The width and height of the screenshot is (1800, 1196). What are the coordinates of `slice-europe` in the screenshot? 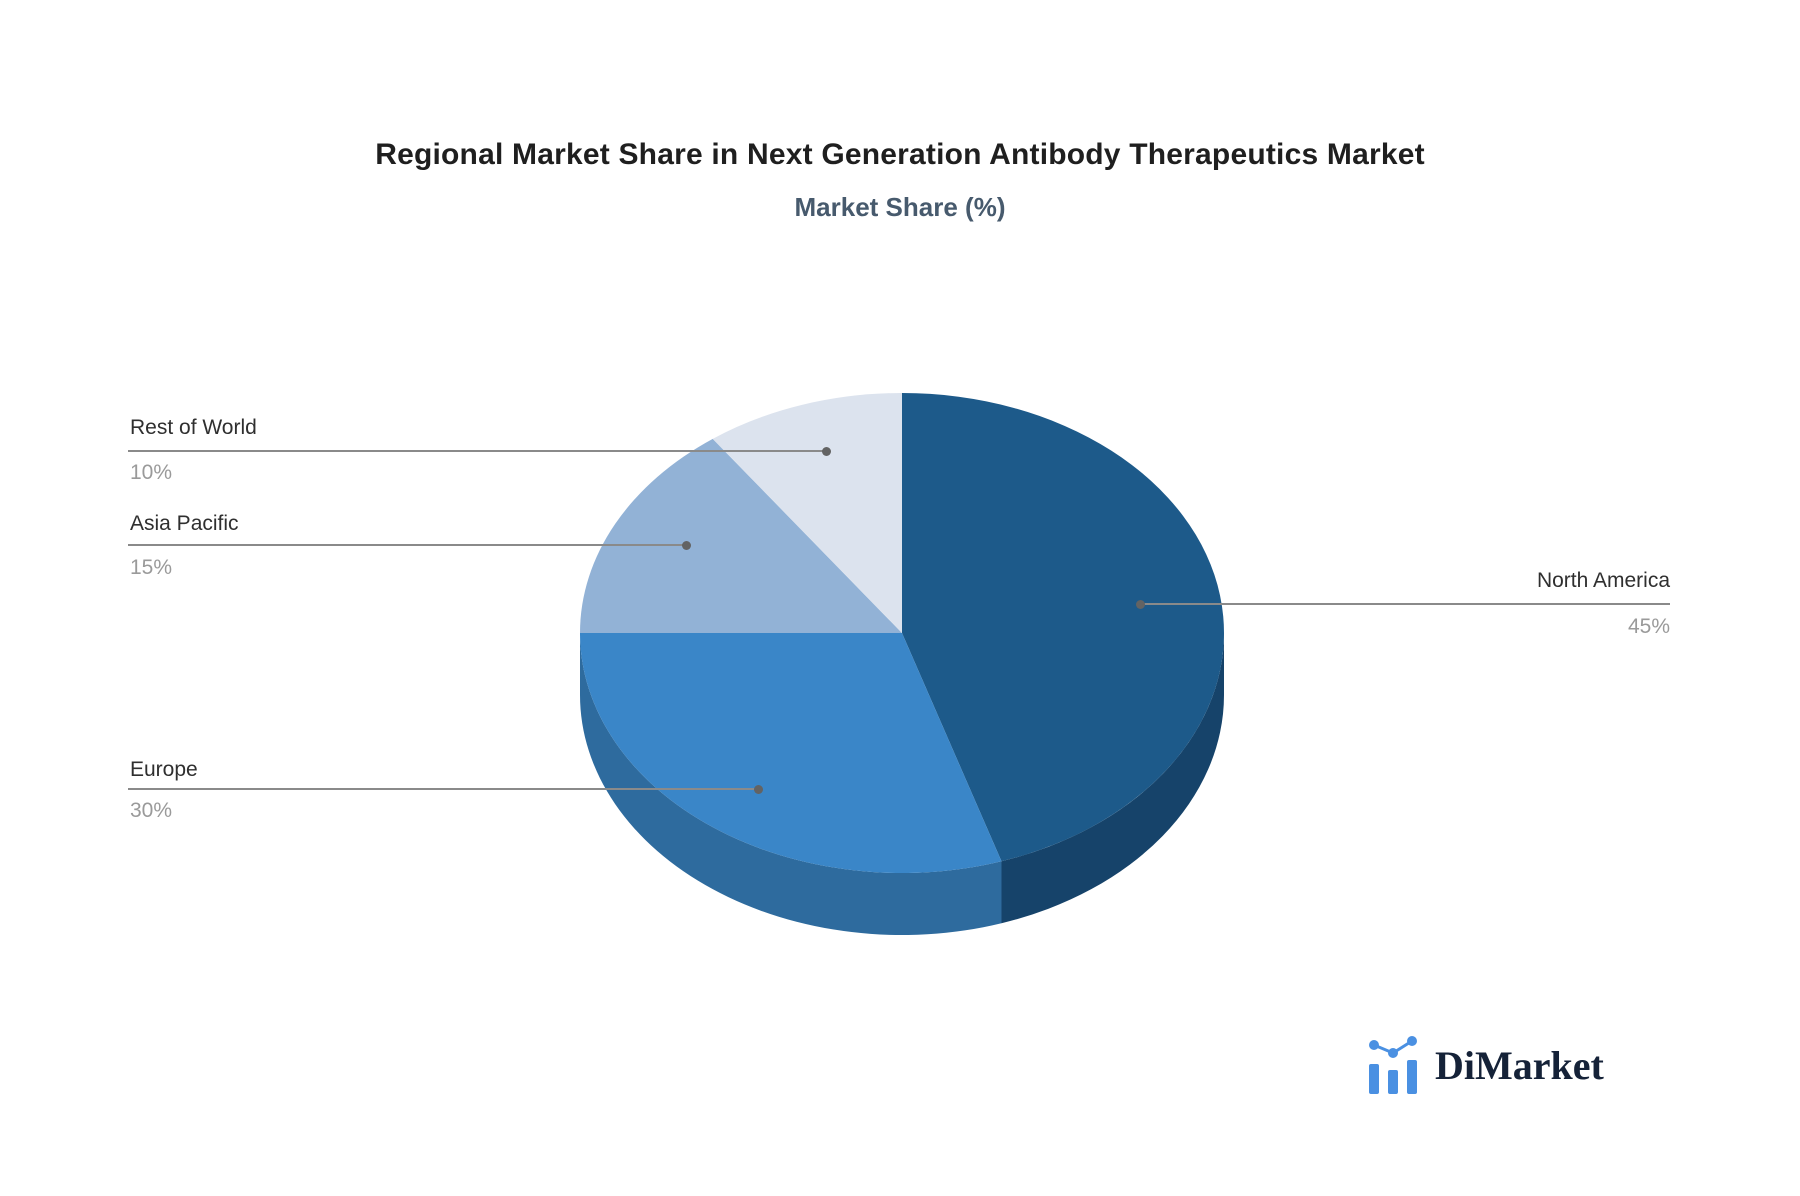 It's located at (791, 753).